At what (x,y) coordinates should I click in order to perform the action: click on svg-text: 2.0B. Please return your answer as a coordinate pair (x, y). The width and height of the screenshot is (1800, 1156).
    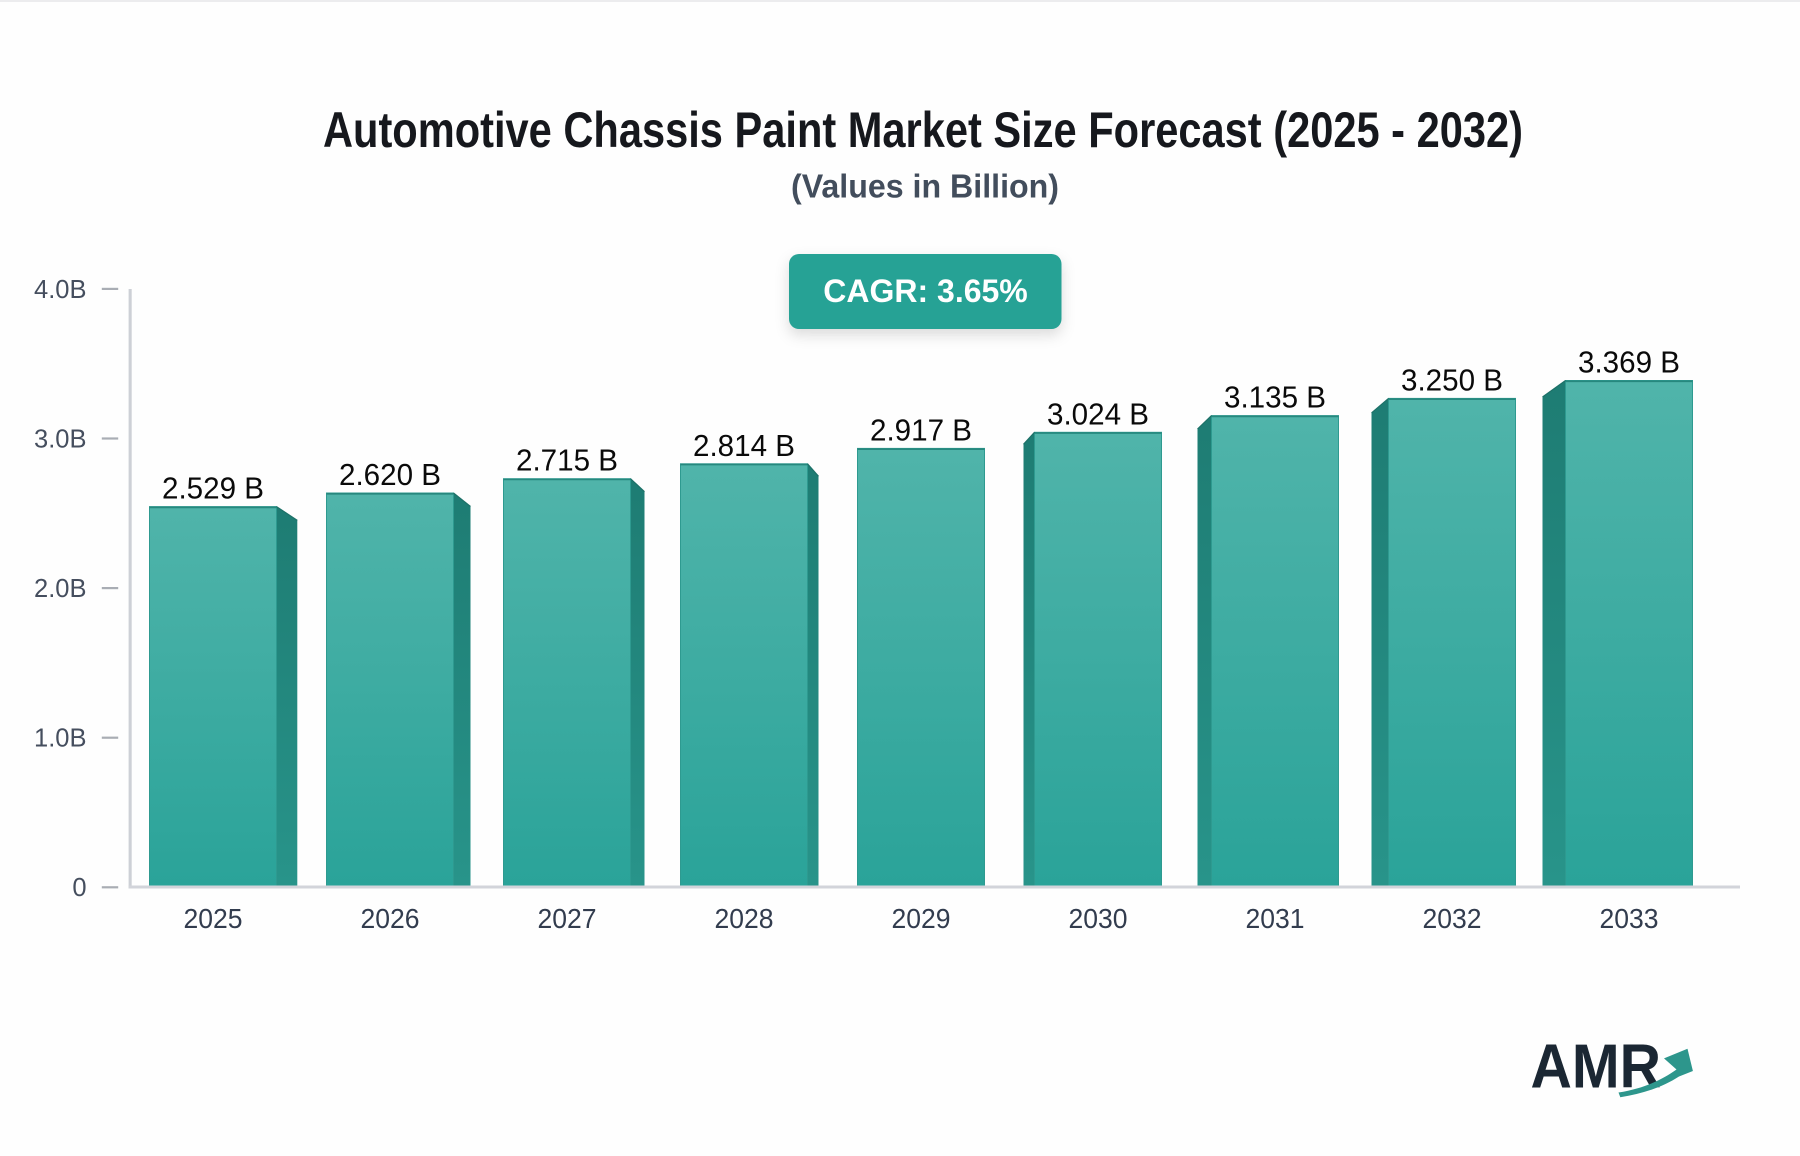
    Looking at the image, I should click on (60, 589).